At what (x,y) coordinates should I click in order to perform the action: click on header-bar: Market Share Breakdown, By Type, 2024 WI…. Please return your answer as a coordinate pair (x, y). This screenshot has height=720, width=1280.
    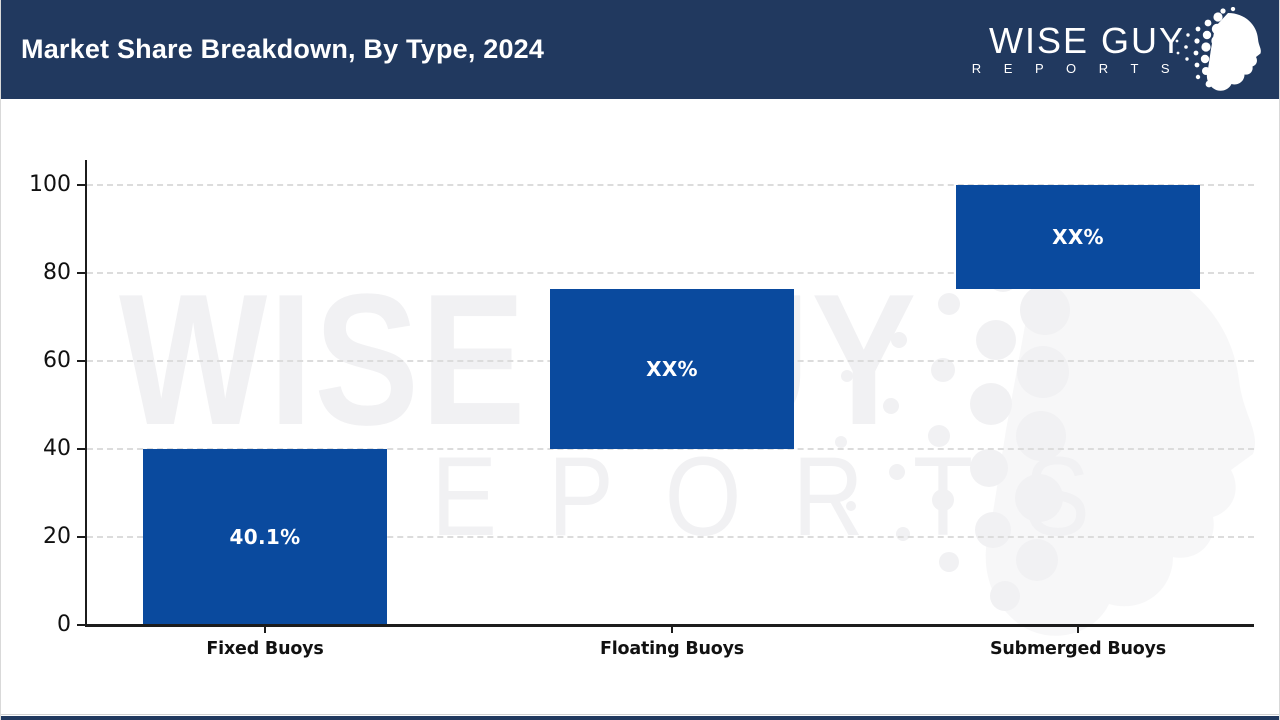
    Looking at the image, I should click on (640, 49).